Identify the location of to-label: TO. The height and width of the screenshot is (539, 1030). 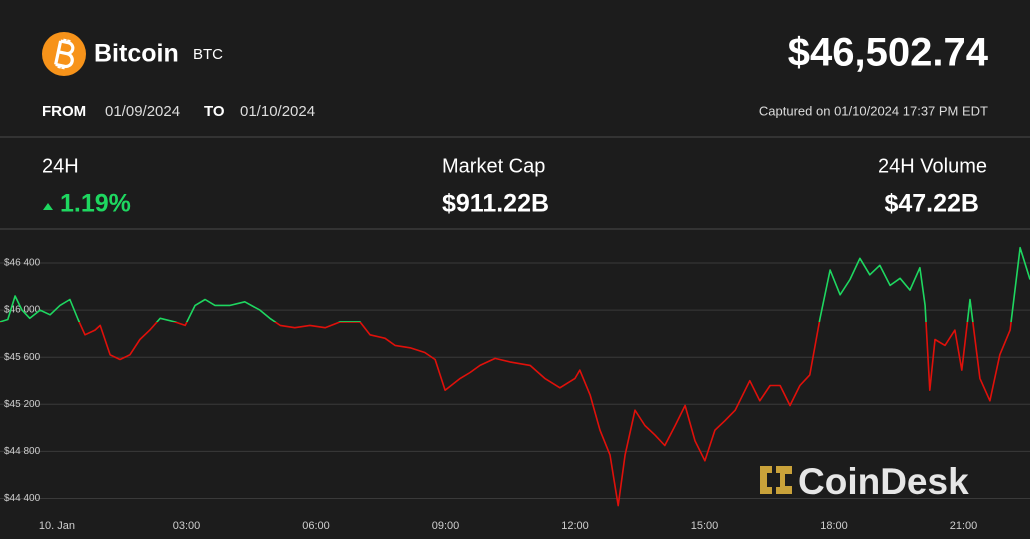
(214, 111).